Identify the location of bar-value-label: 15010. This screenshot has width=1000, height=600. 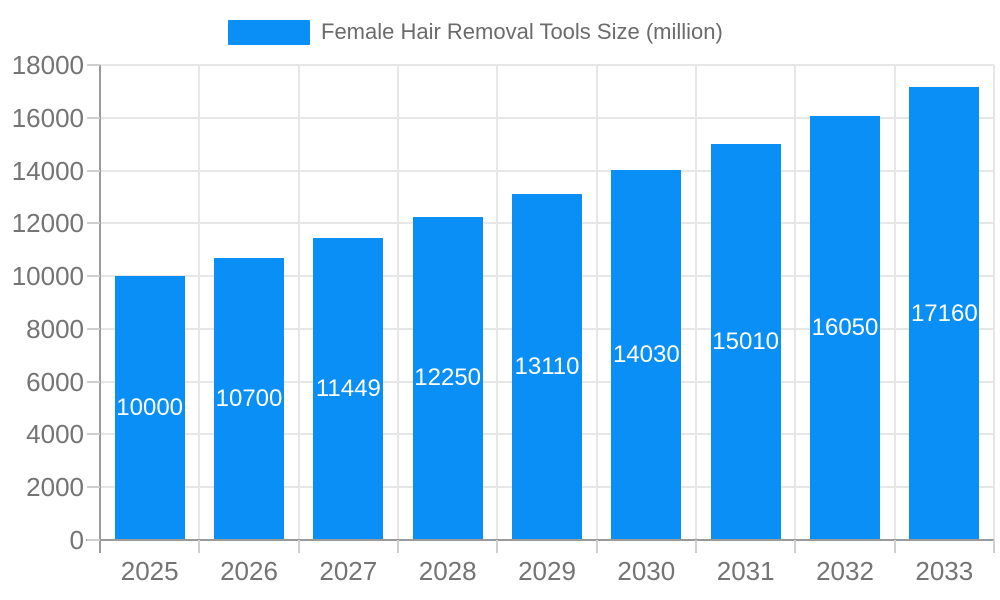
(746, 341).